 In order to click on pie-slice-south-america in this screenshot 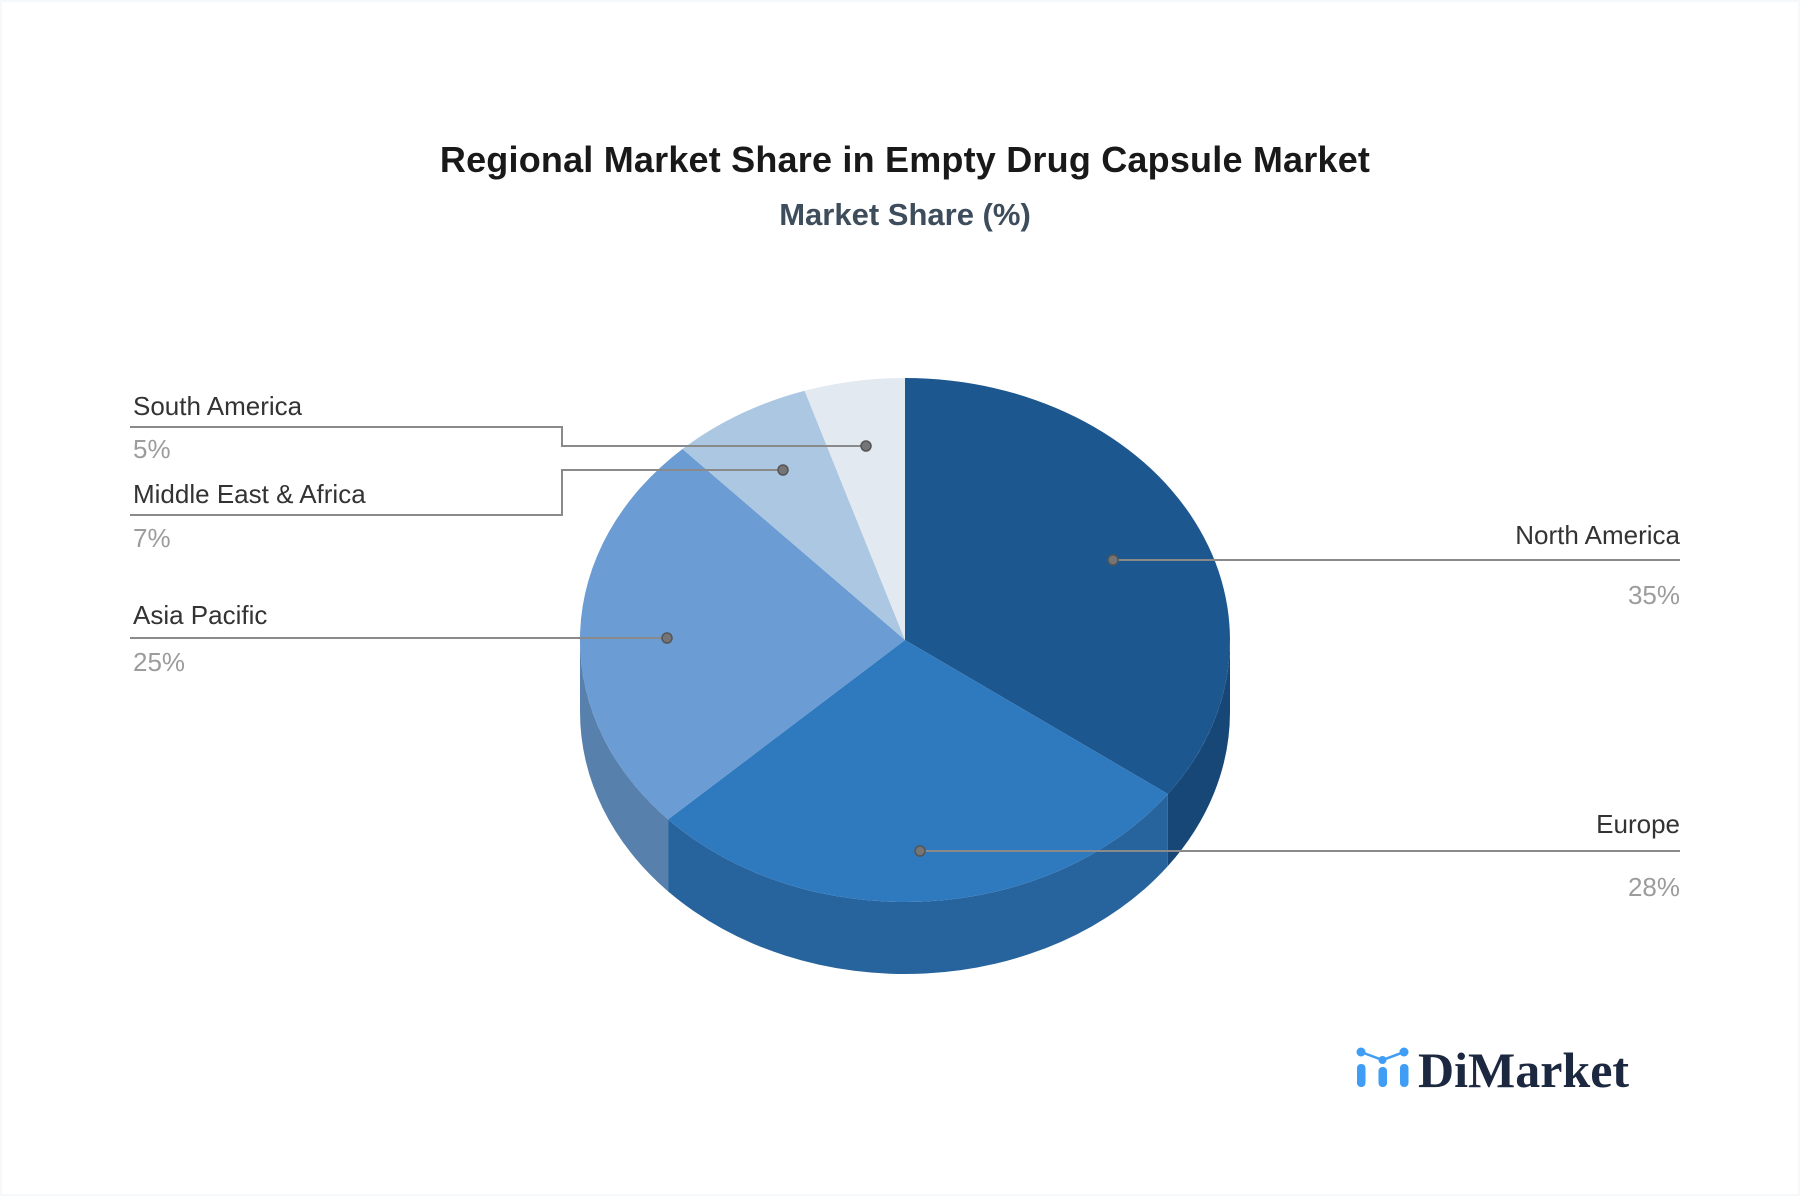, I will do `click(854, 509)`.